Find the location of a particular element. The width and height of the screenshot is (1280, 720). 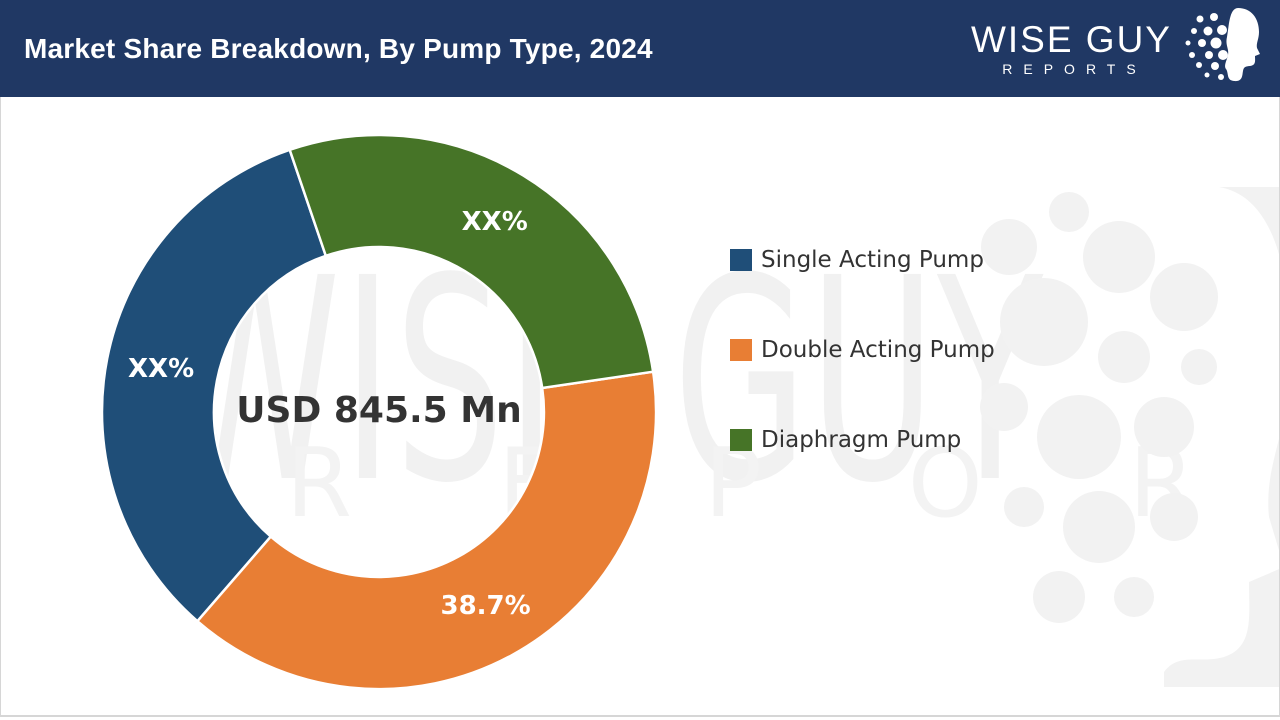

legend-label: Double Acting Pump is located at coordinates (878, 350).